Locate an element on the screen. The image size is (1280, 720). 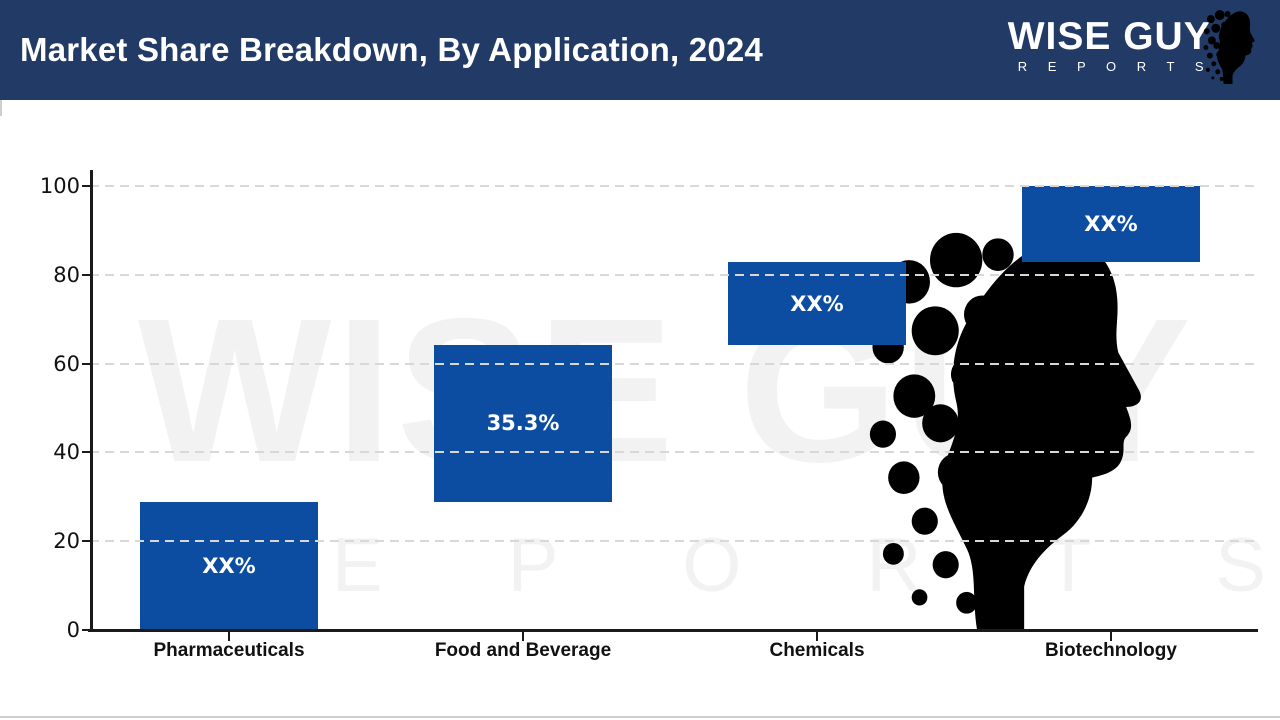
y-tick-label: 80 is located at coordinates (66, 274).